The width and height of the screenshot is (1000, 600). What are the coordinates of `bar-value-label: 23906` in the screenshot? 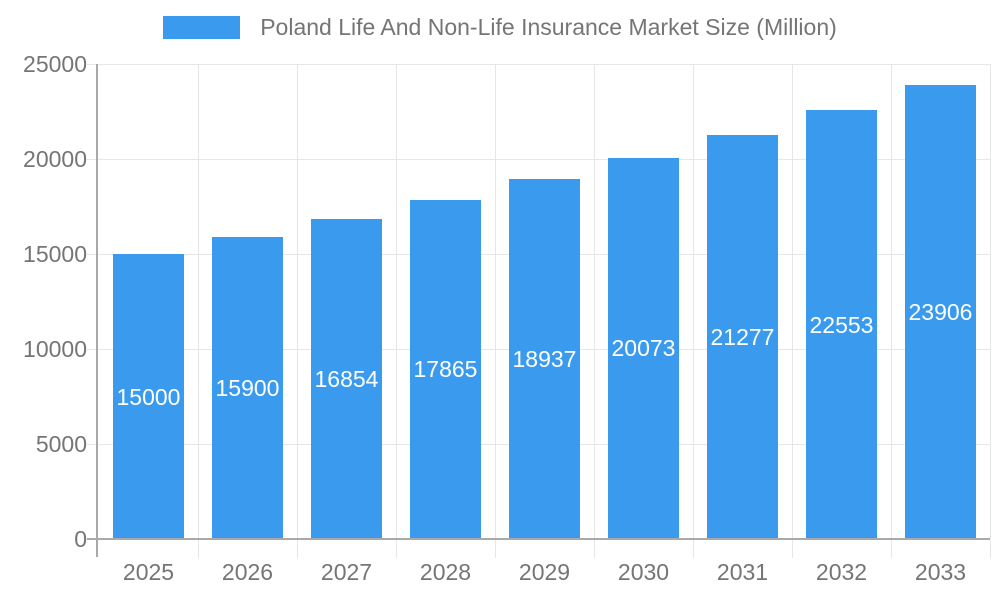 It's located at (940, 311).